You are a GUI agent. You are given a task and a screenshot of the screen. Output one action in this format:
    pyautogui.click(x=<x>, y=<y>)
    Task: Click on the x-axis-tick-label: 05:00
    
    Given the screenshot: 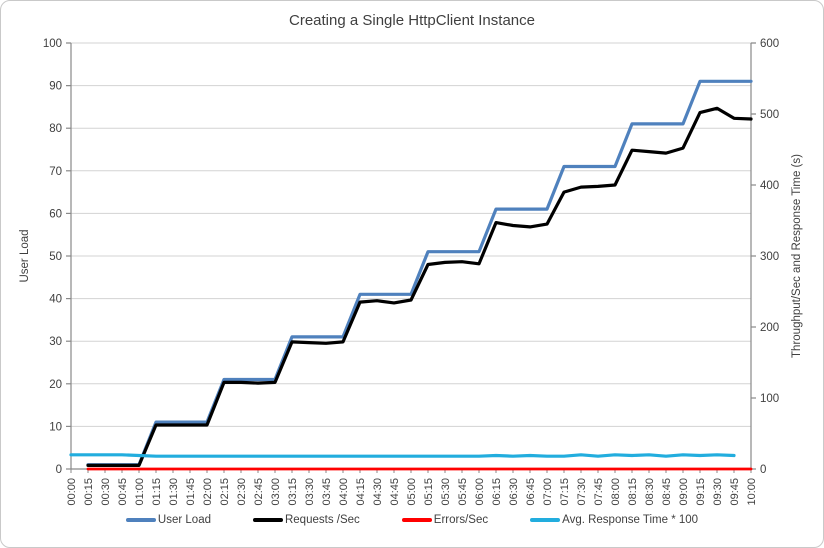 What is the action you would take?
    pyautogui.click(x=412, y=492)
    